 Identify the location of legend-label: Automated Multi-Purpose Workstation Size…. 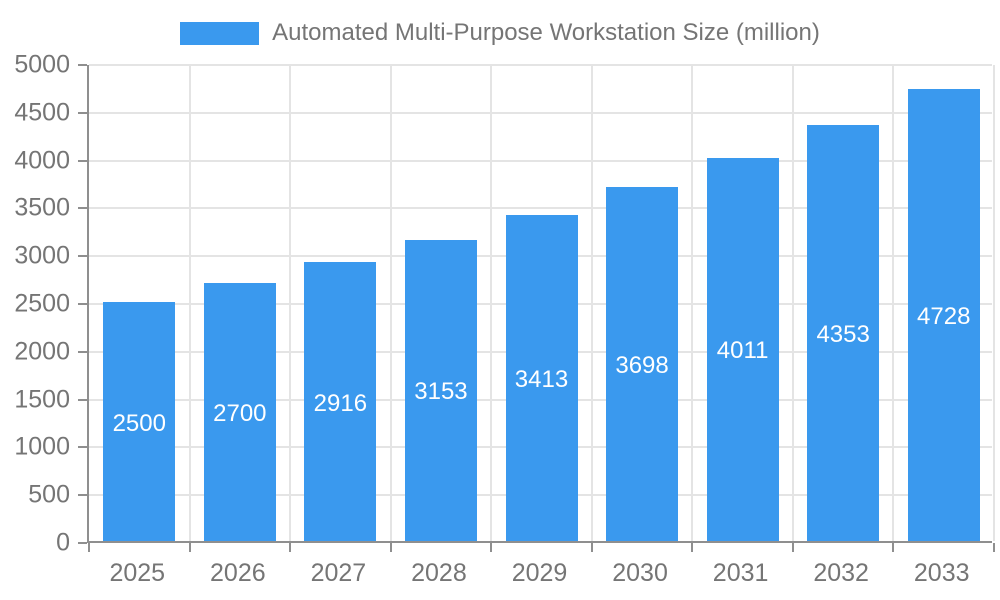
(546, 32).